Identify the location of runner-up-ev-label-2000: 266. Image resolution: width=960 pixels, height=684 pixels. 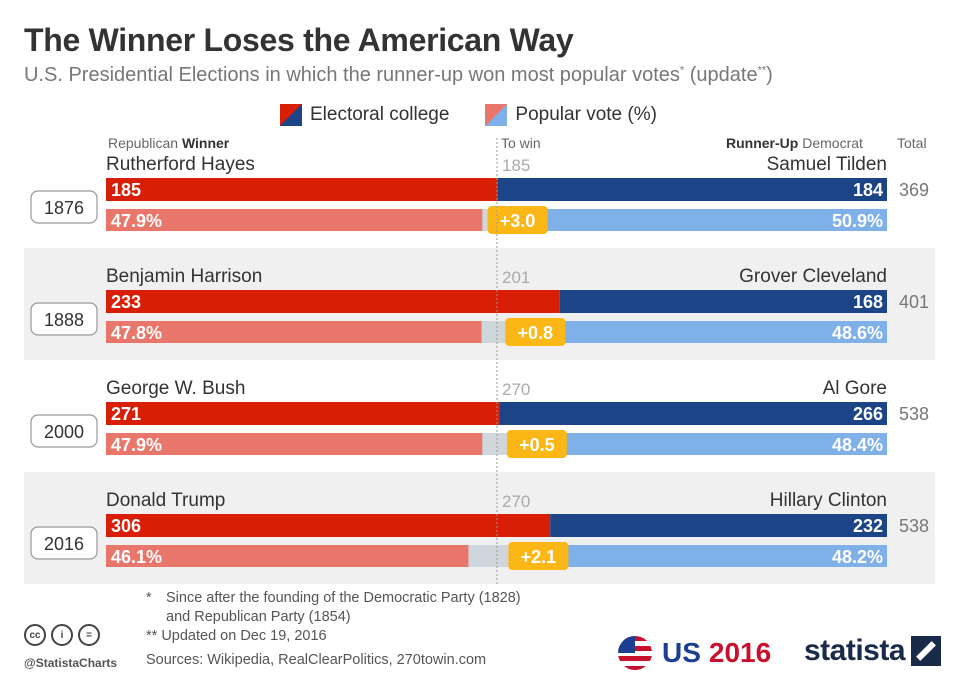
(868, 414).